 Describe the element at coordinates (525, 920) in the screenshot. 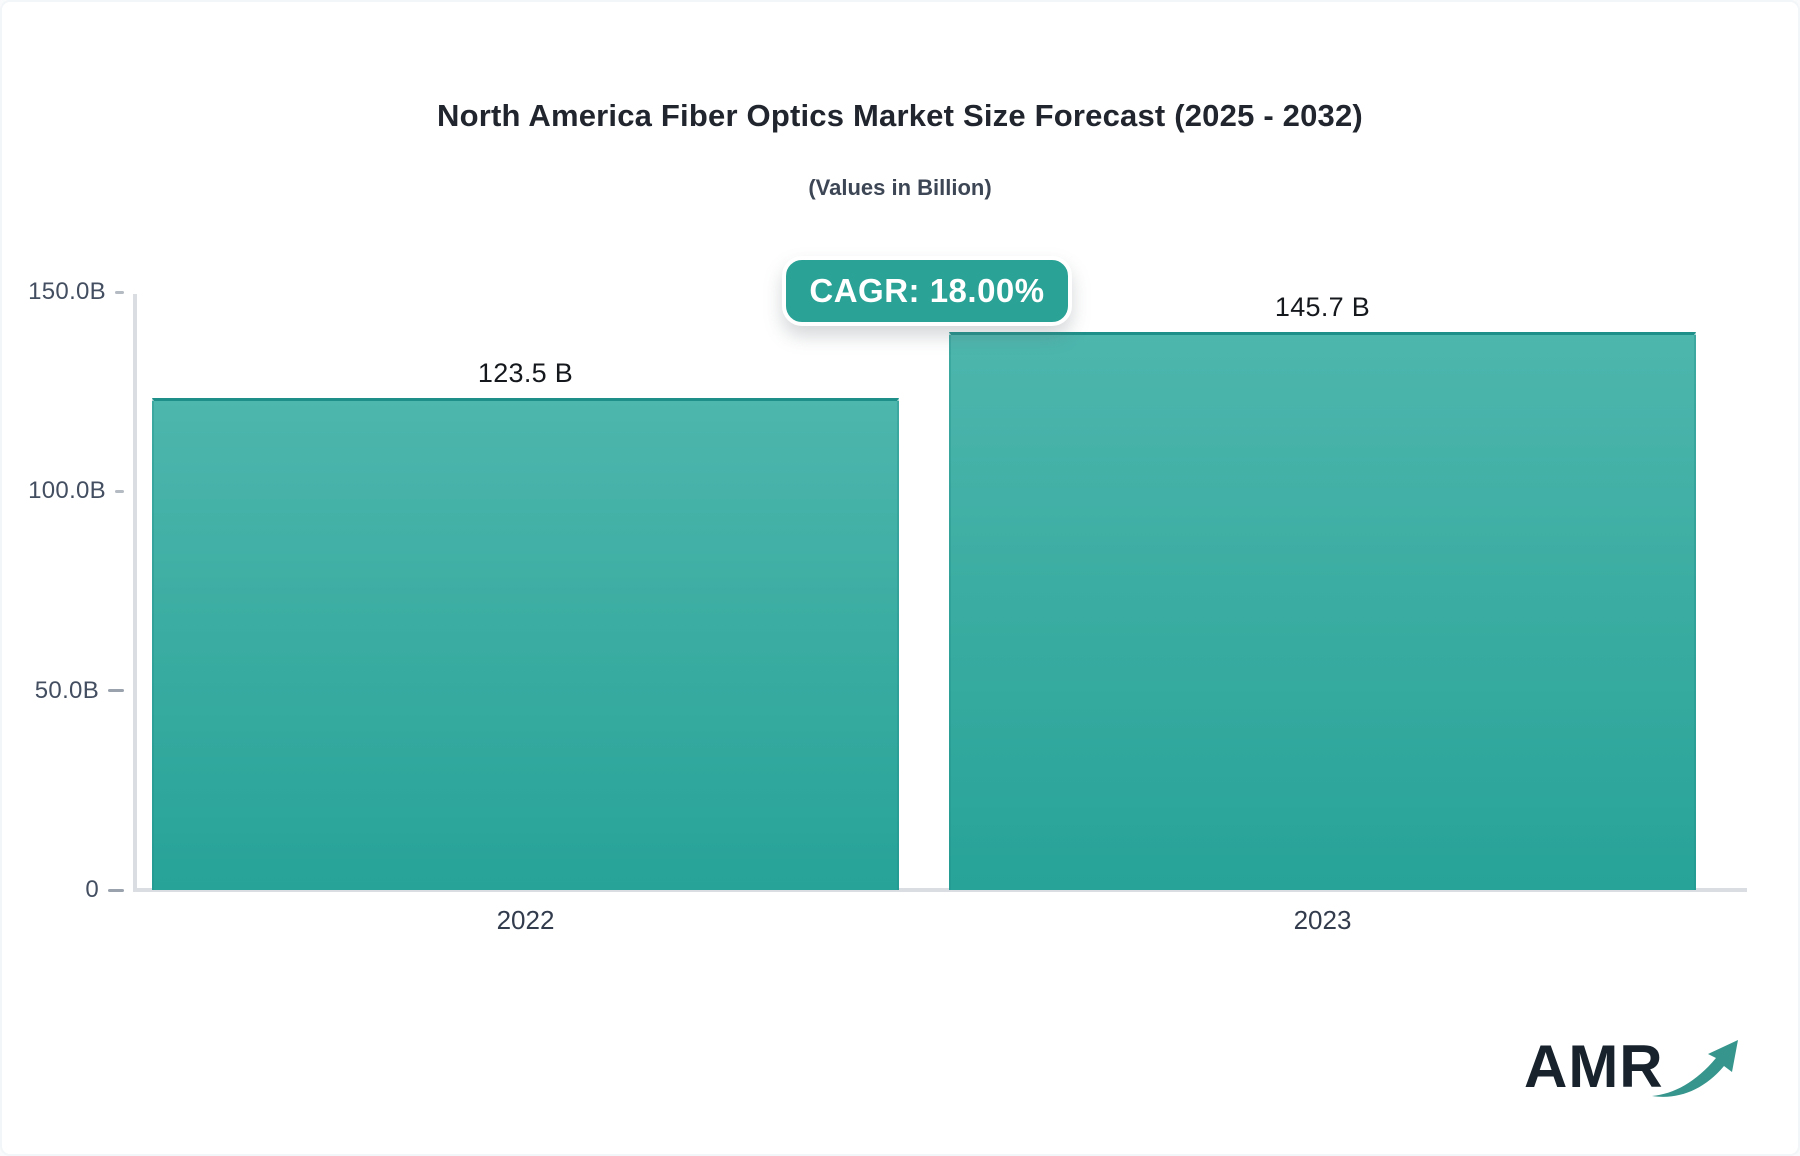

I see `x-tick-label-2022: 2022` at that location.